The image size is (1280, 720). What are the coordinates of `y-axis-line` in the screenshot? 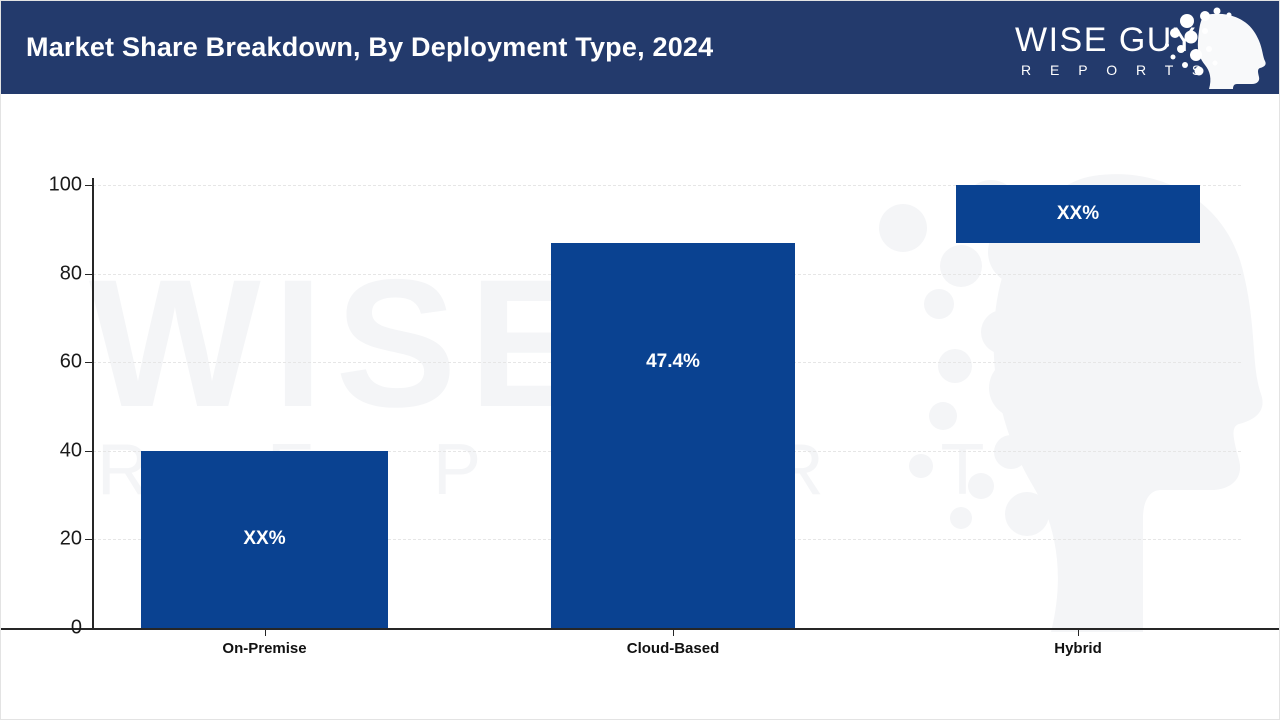 It's located at (93, 403).